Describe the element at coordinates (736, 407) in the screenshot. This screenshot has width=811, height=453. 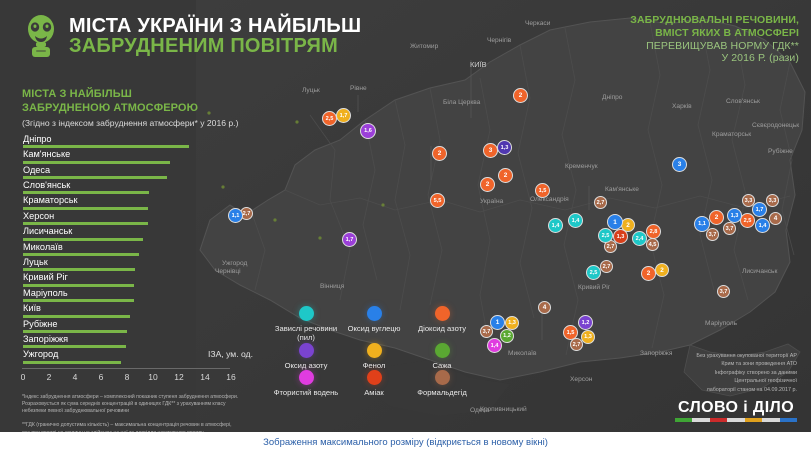
I see `logo-text: СЛОВО і ДІЛО` at that location.